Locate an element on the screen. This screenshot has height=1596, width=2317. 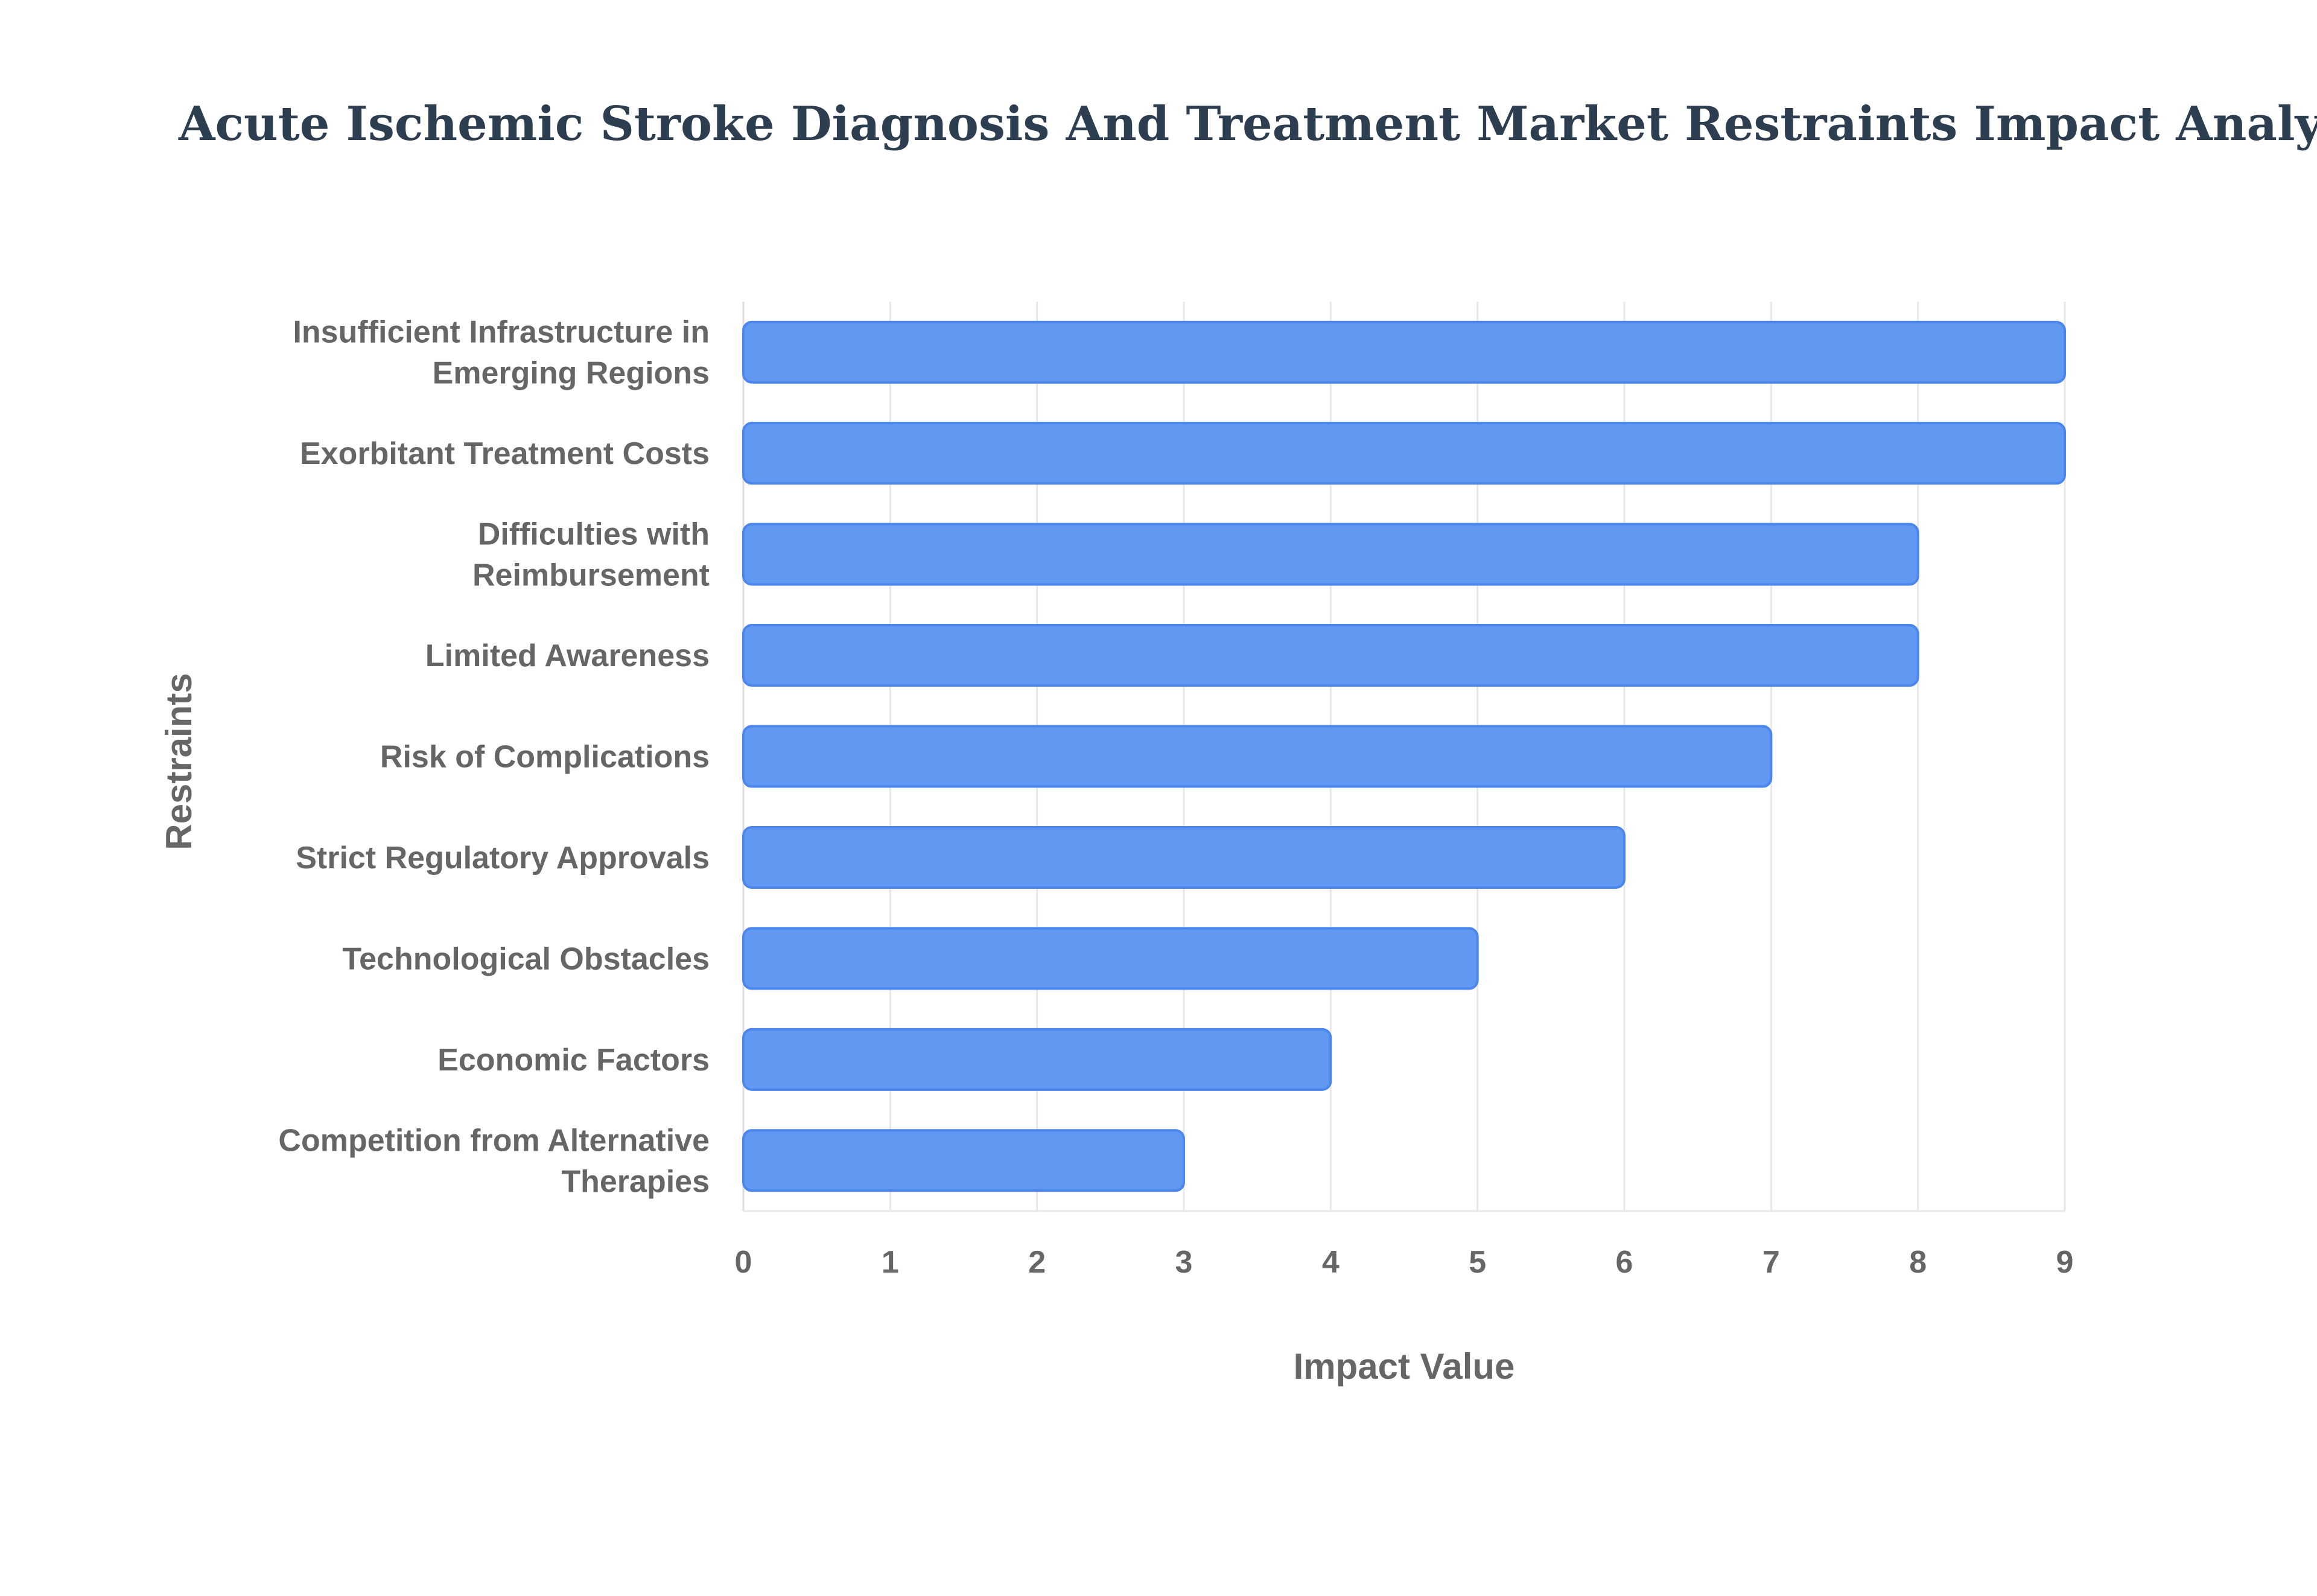
x-tick-label: 6 is located at coordinates (1624, 1263).